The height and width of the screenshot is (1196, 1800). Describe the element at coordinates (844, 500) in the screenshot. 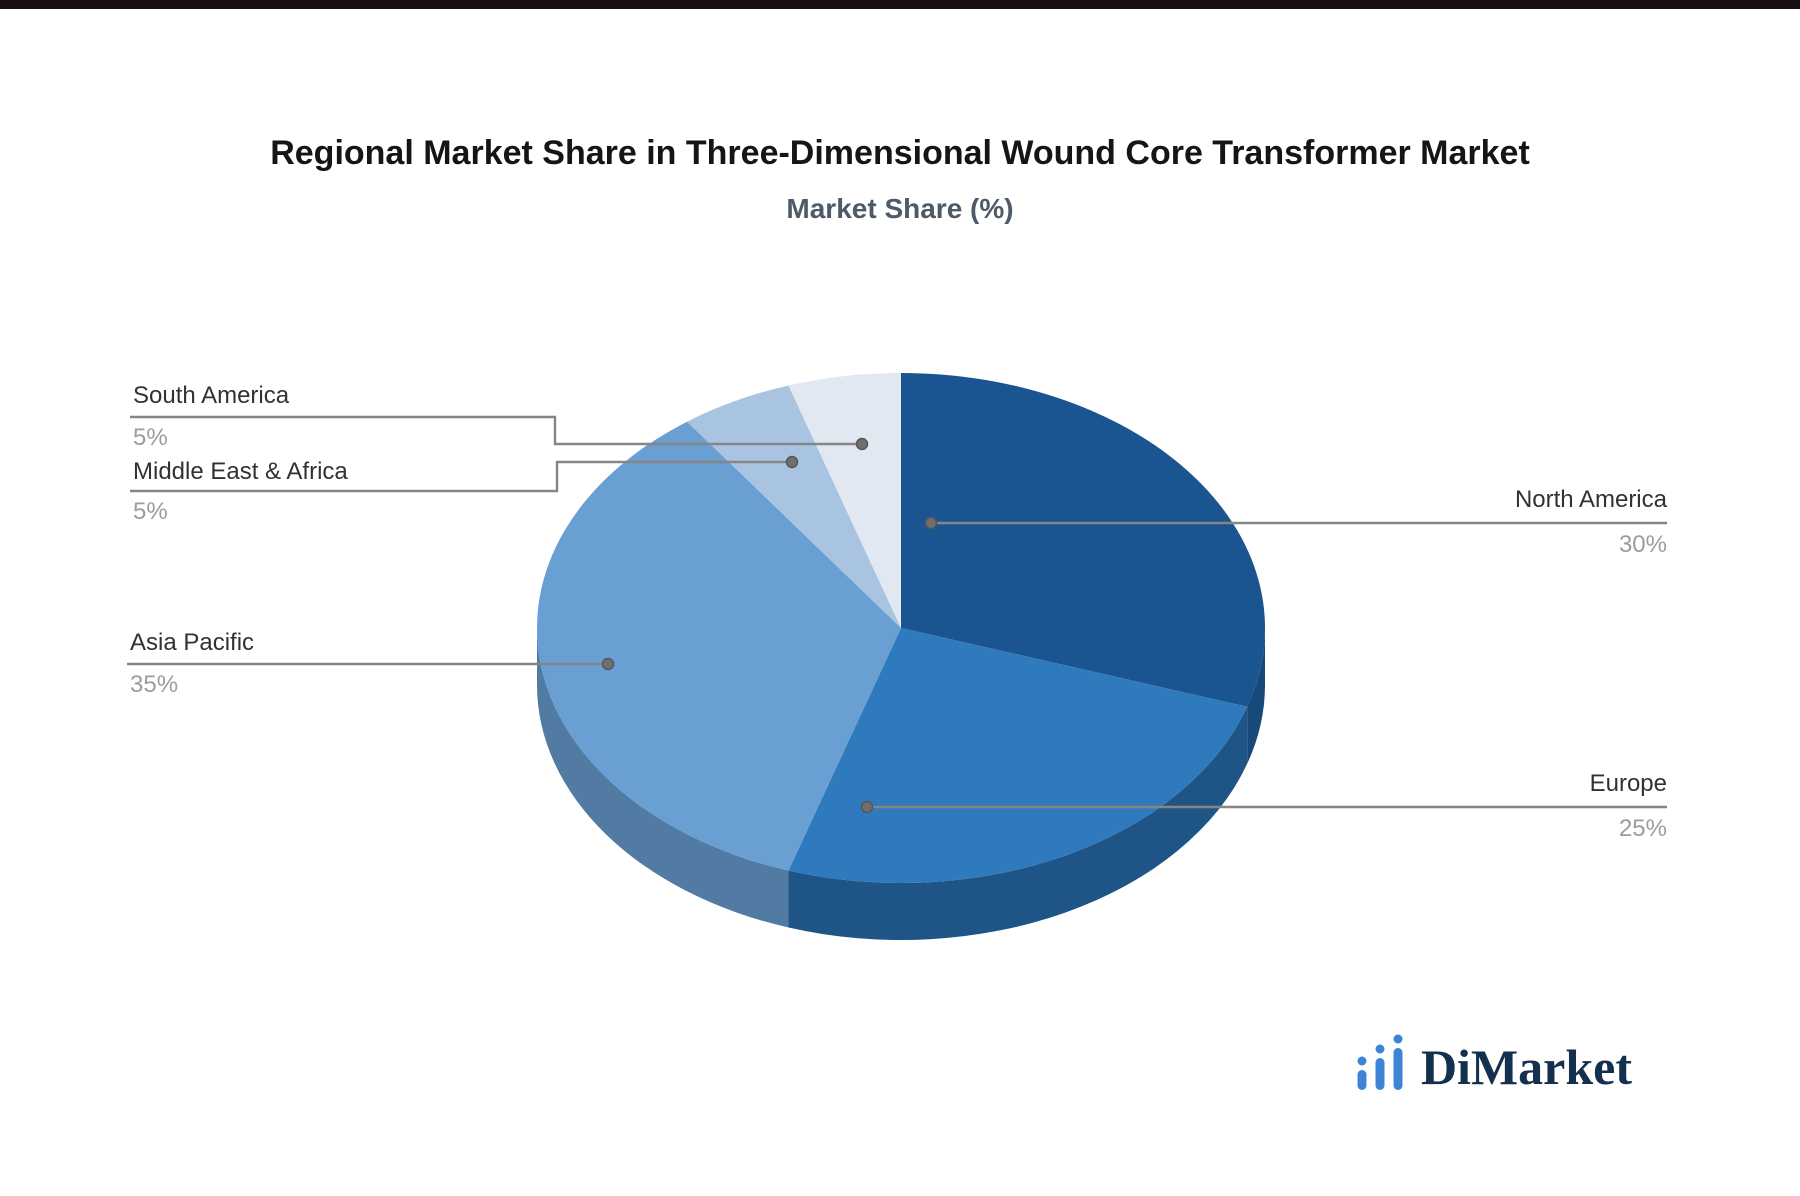

I see `pie-slice-south-america` at that location.